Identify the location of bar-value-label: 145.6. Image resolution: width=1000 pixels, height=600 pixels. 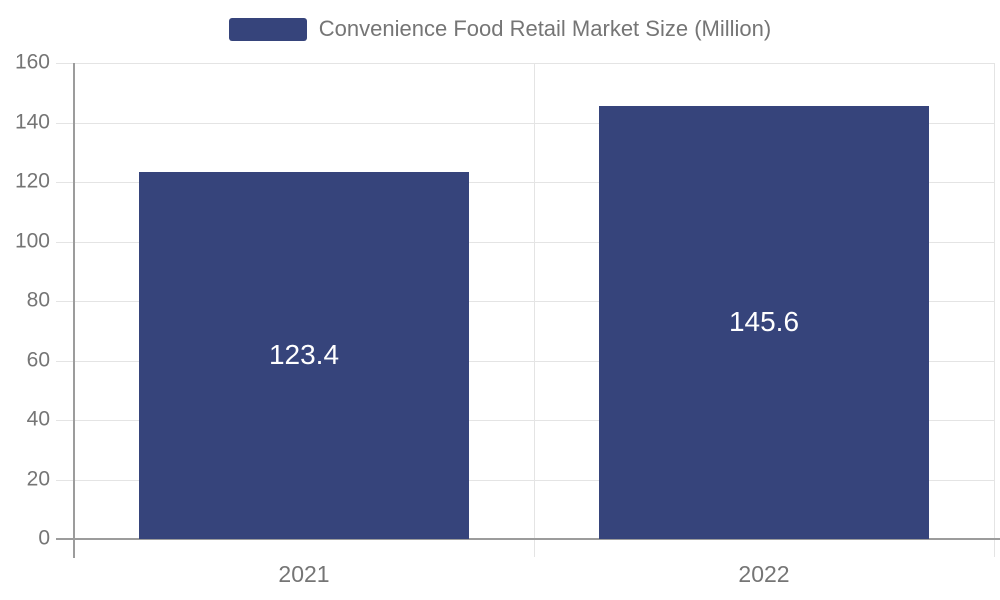
(764, 322).